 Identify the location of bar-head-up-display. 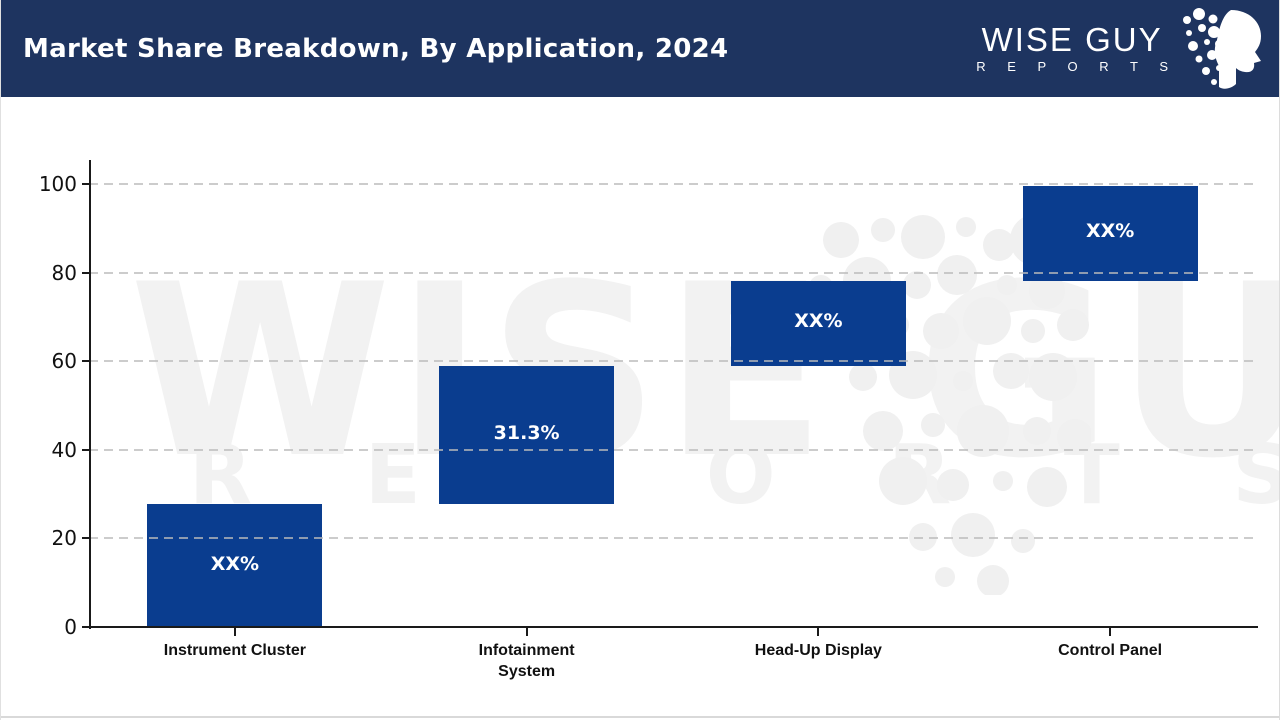
(818, 323).